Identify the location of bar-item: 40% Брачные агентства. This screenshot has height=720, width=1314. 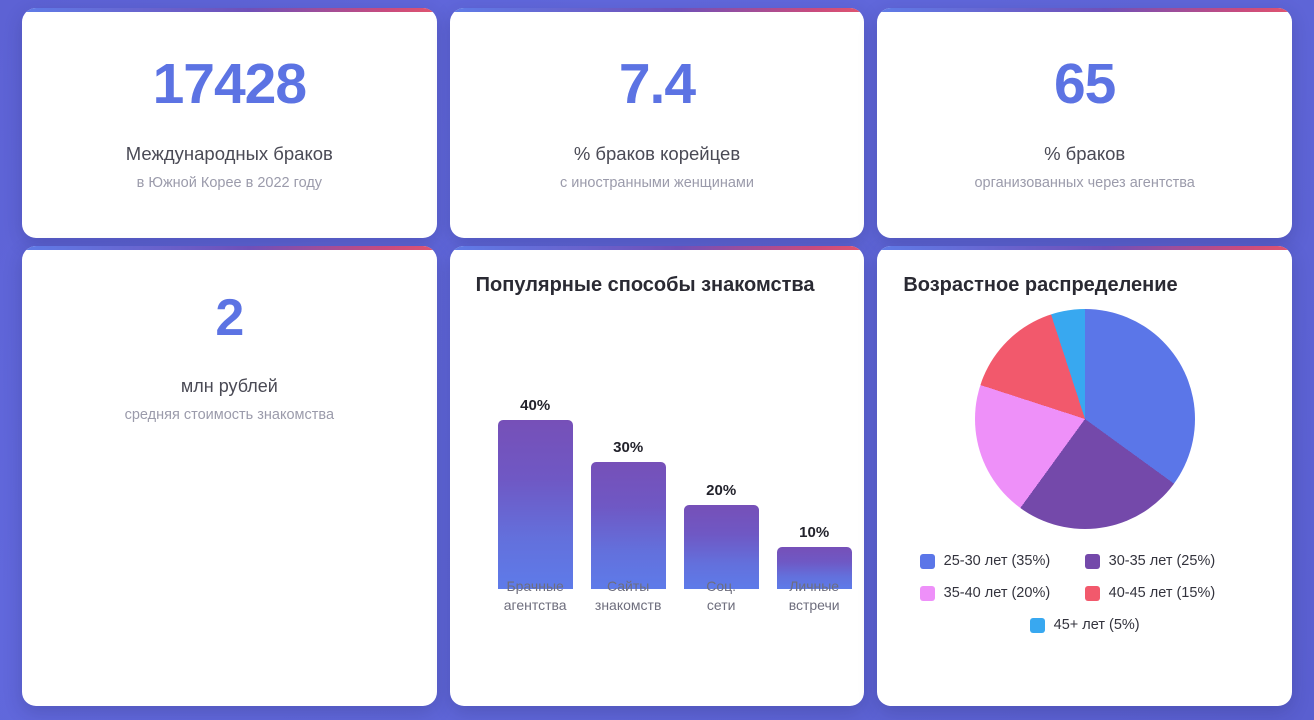
(535, 505).